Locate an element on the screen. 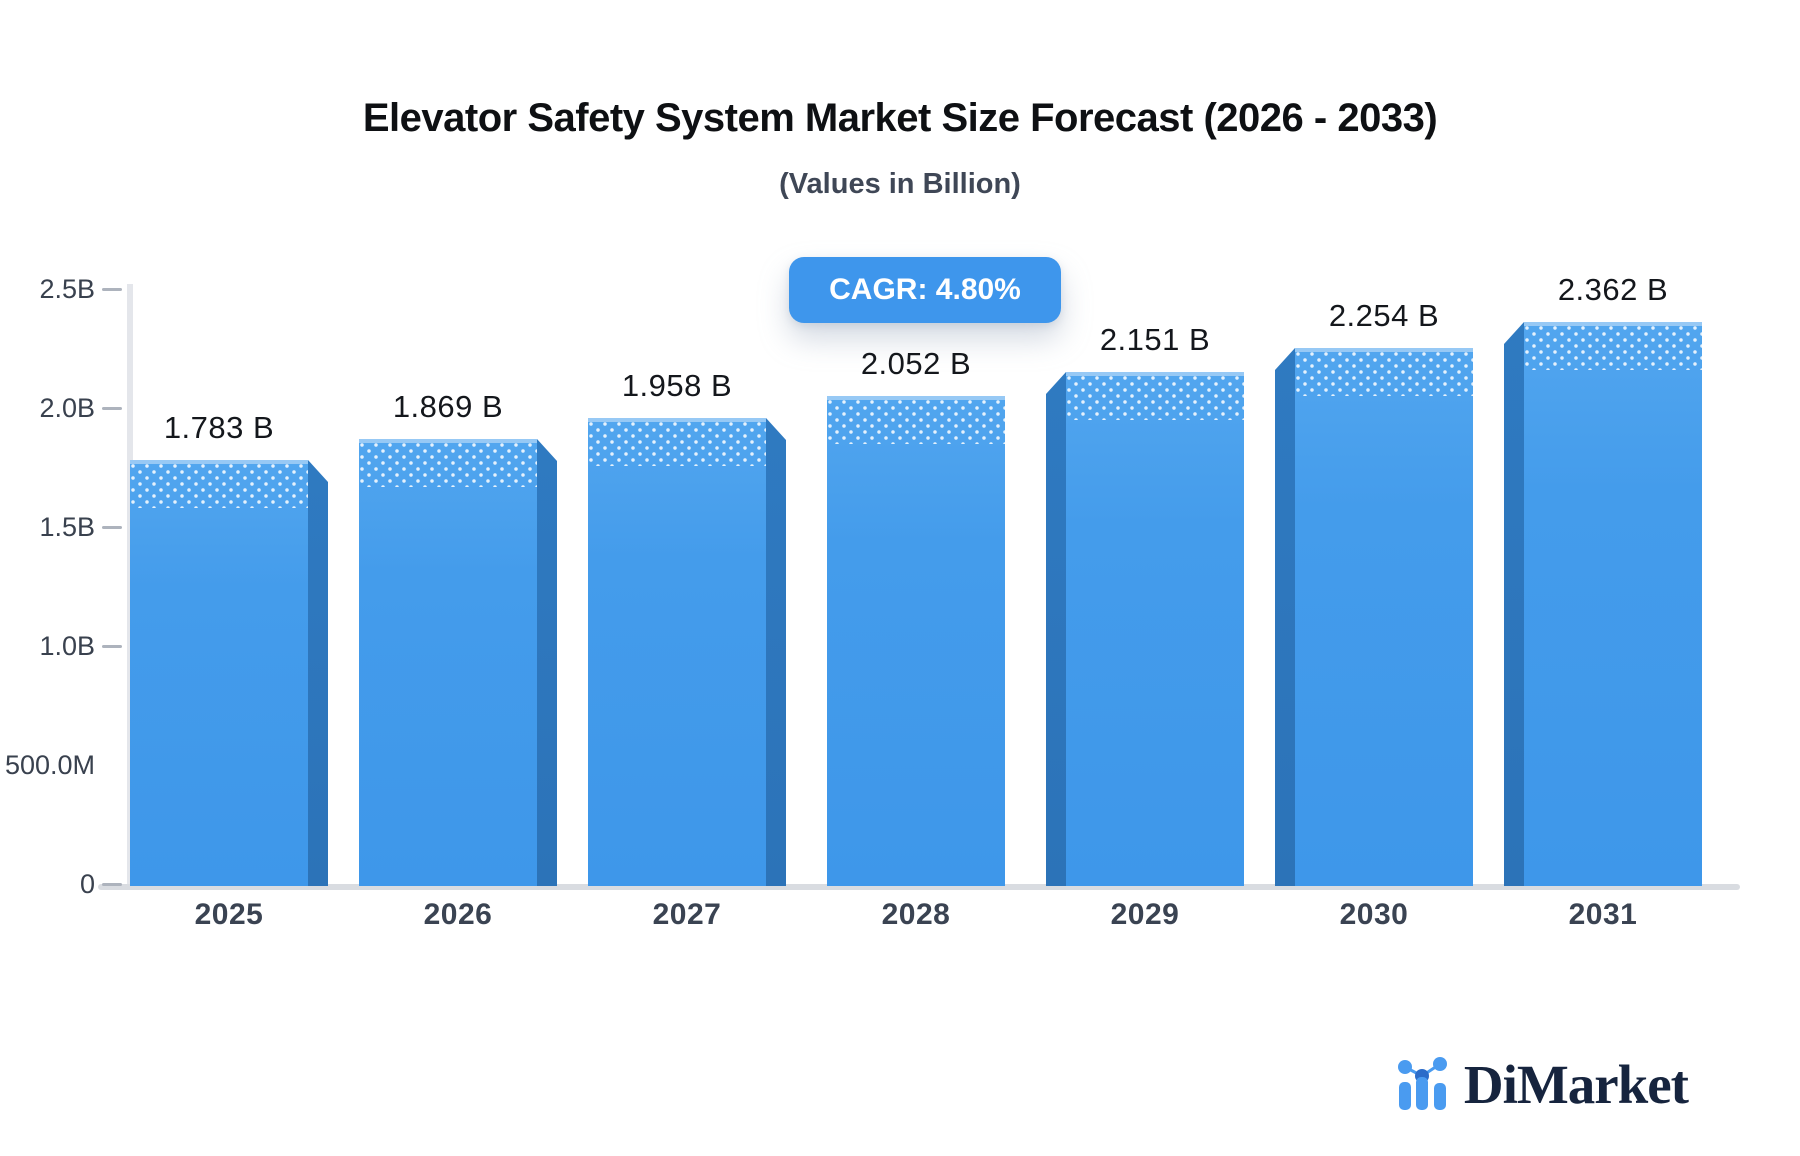 Image resolution: width=1800 pixels, height=1156 pixels. value-label-2027: 1.958 B is located at coordinates (677, 385).